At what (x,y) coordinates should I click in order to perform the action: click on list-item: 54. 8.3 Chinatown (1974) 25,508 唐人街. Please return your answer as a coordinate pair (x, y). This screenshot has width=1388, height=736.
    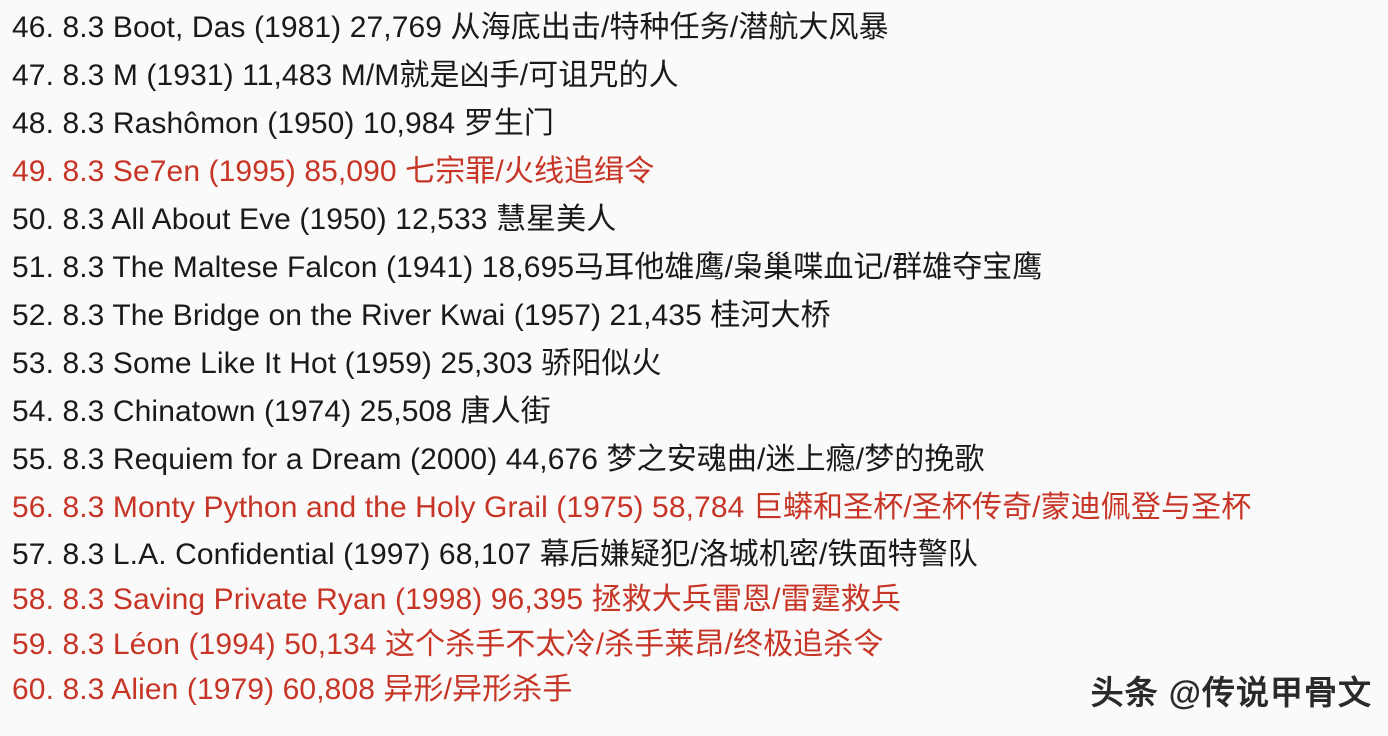
    Looking at the image, I should click on (281, 411).